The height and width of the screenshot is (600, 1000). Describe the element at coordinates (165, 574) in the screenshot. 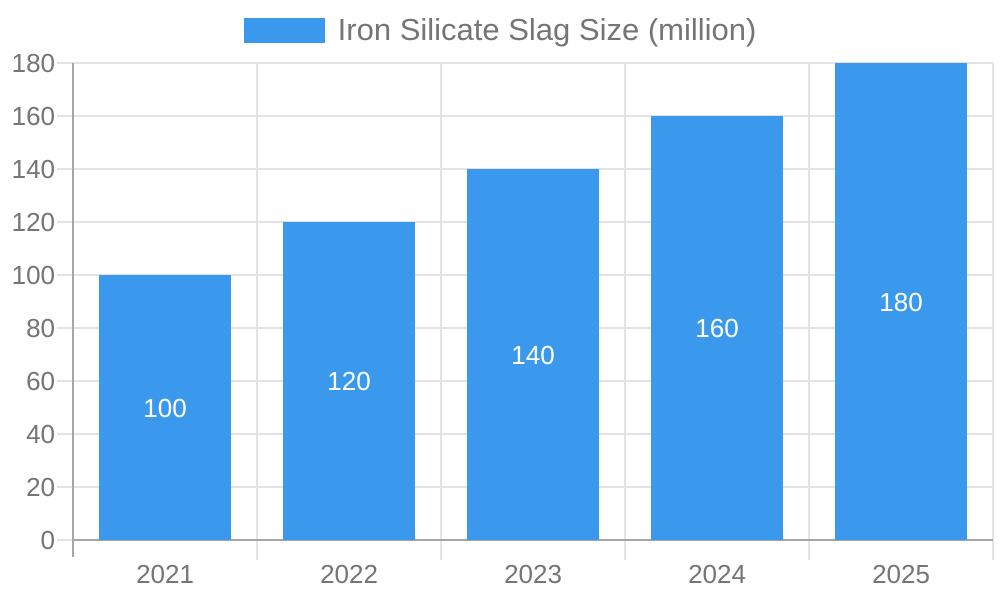

I see `x-axis-label: 2021` at that location.